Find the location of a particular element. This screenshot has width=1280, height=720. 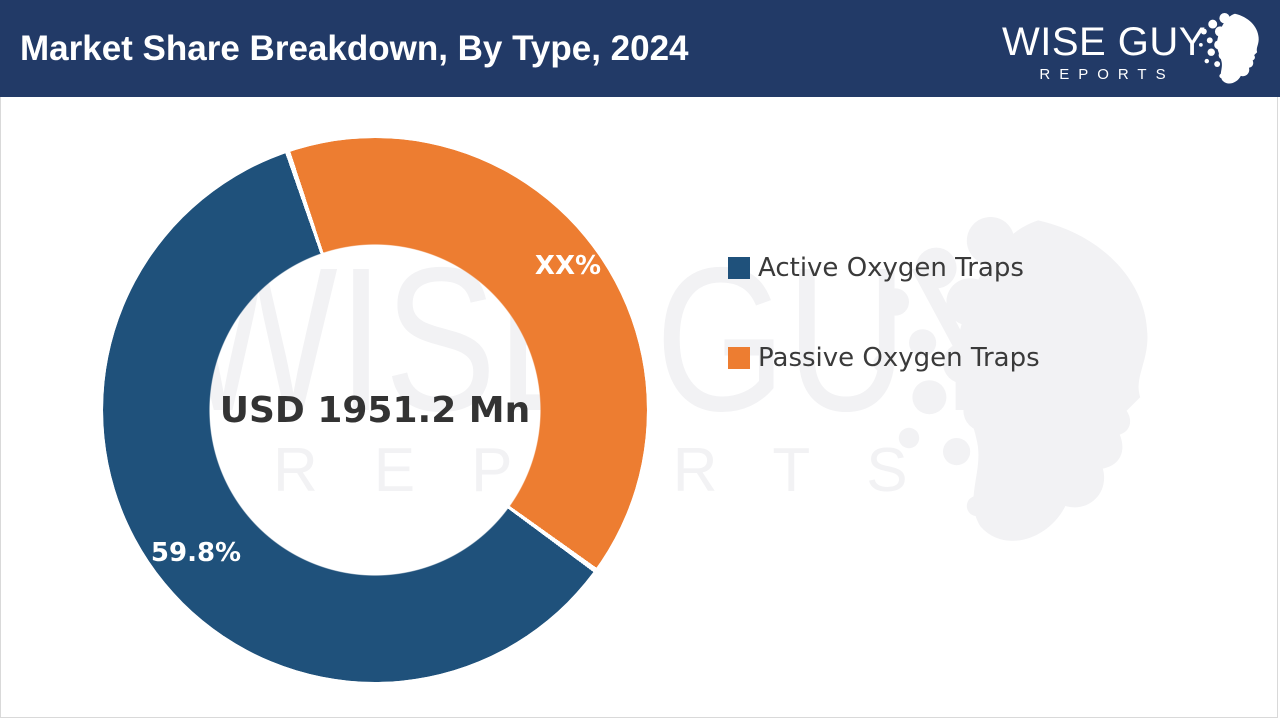

dotted-face-icon is located at coordinates (1229, 48).